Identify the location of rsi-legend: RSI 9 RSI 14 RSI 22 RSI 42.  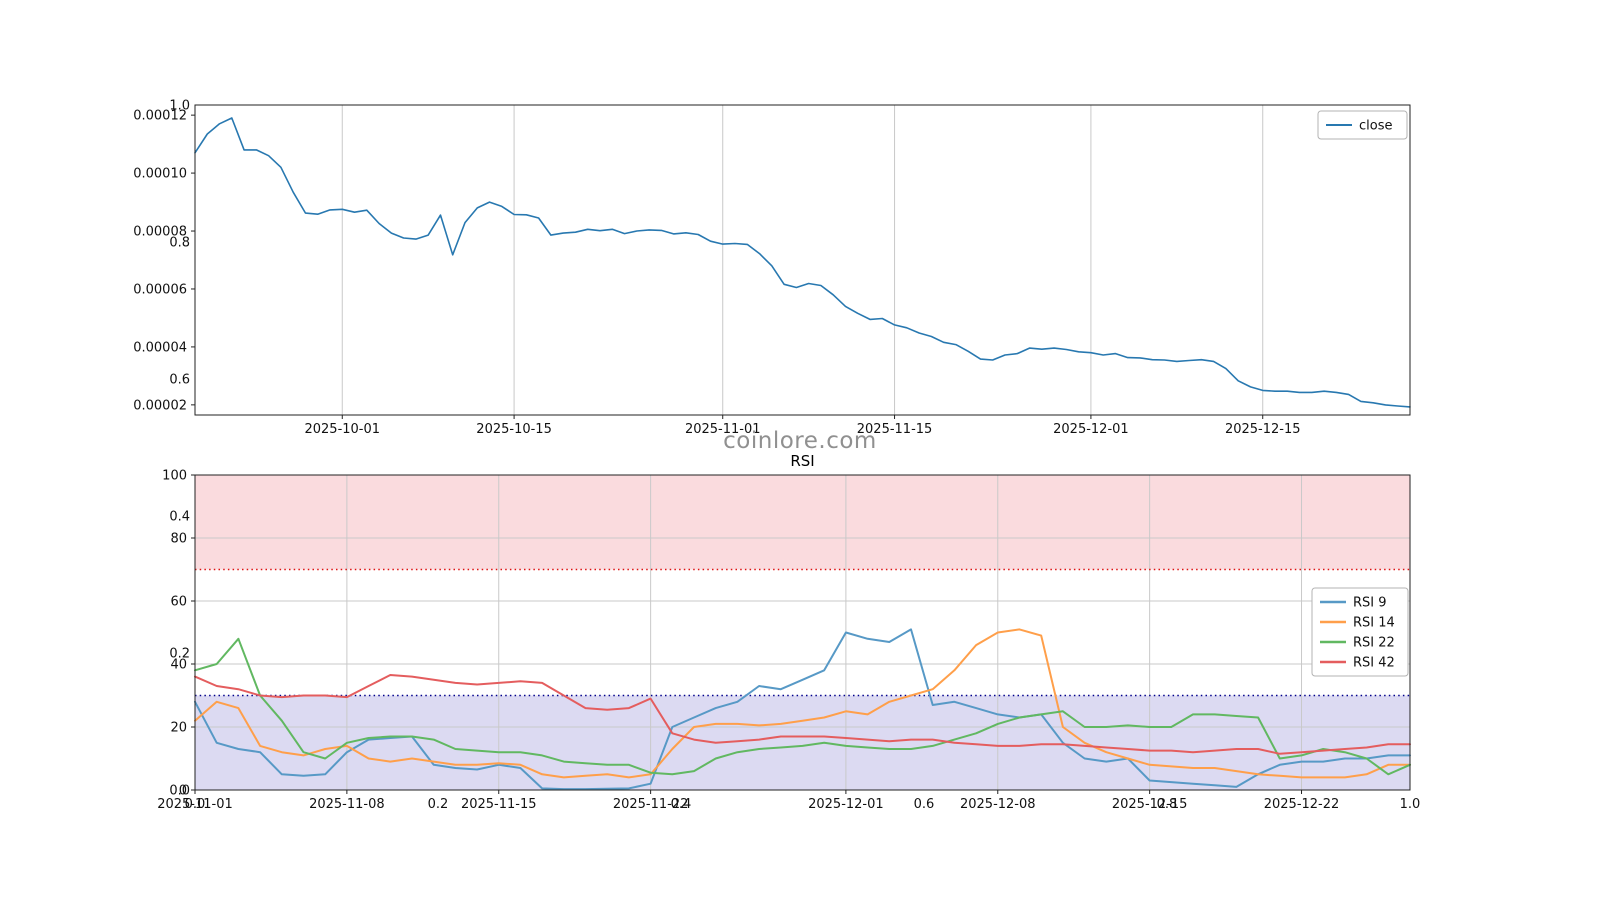
(1360, 632).